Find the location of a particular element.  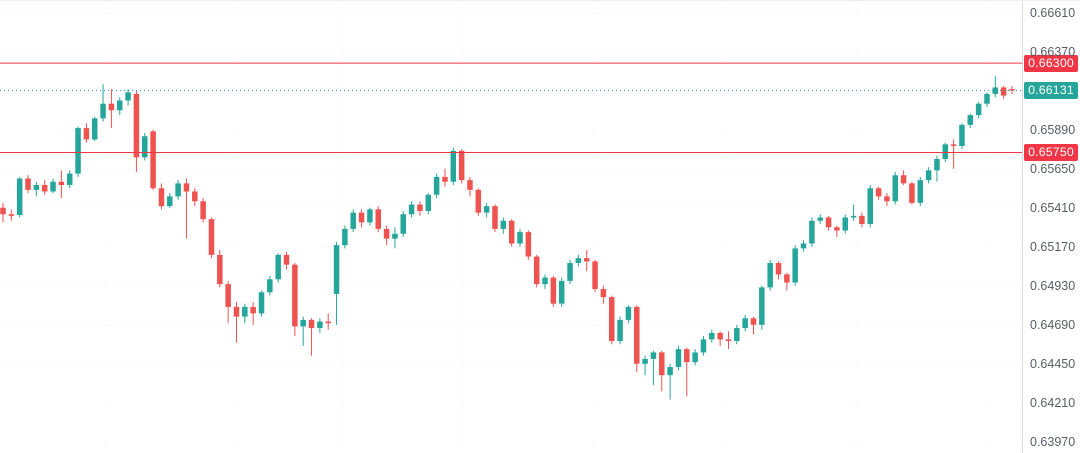

price-tick-label: 0.66370 is located at coordinates (1053, 51).